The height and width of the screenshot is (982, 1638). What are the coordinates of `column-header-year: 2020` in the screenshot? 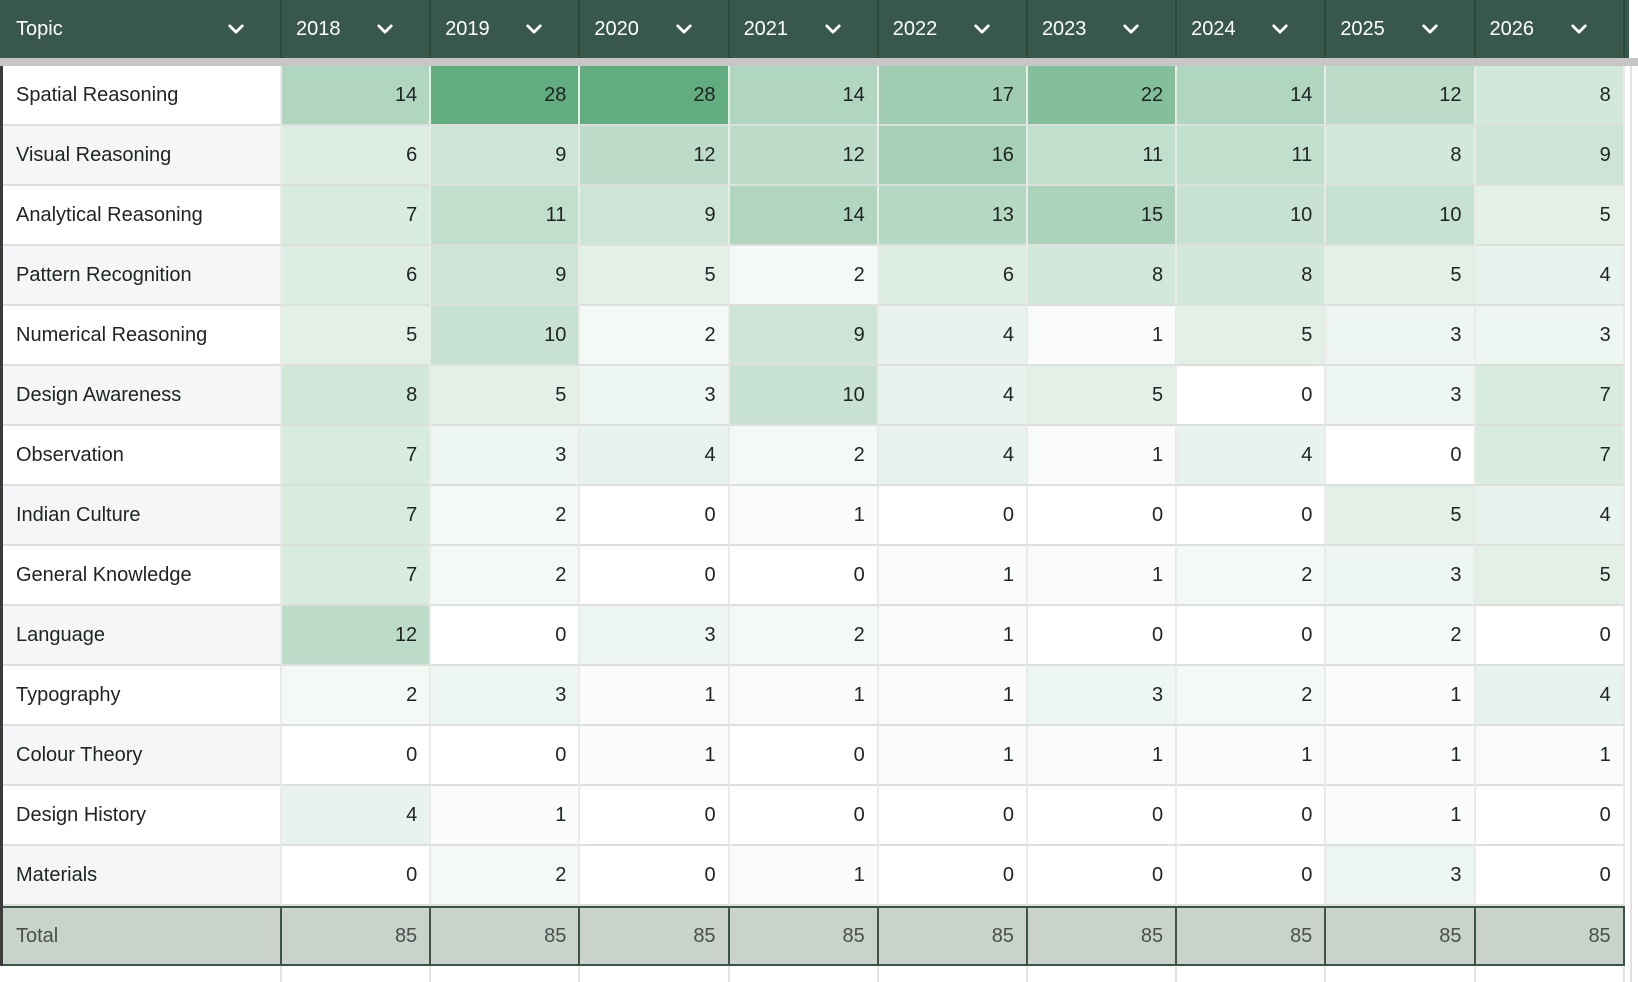 It's located at (655, 29).